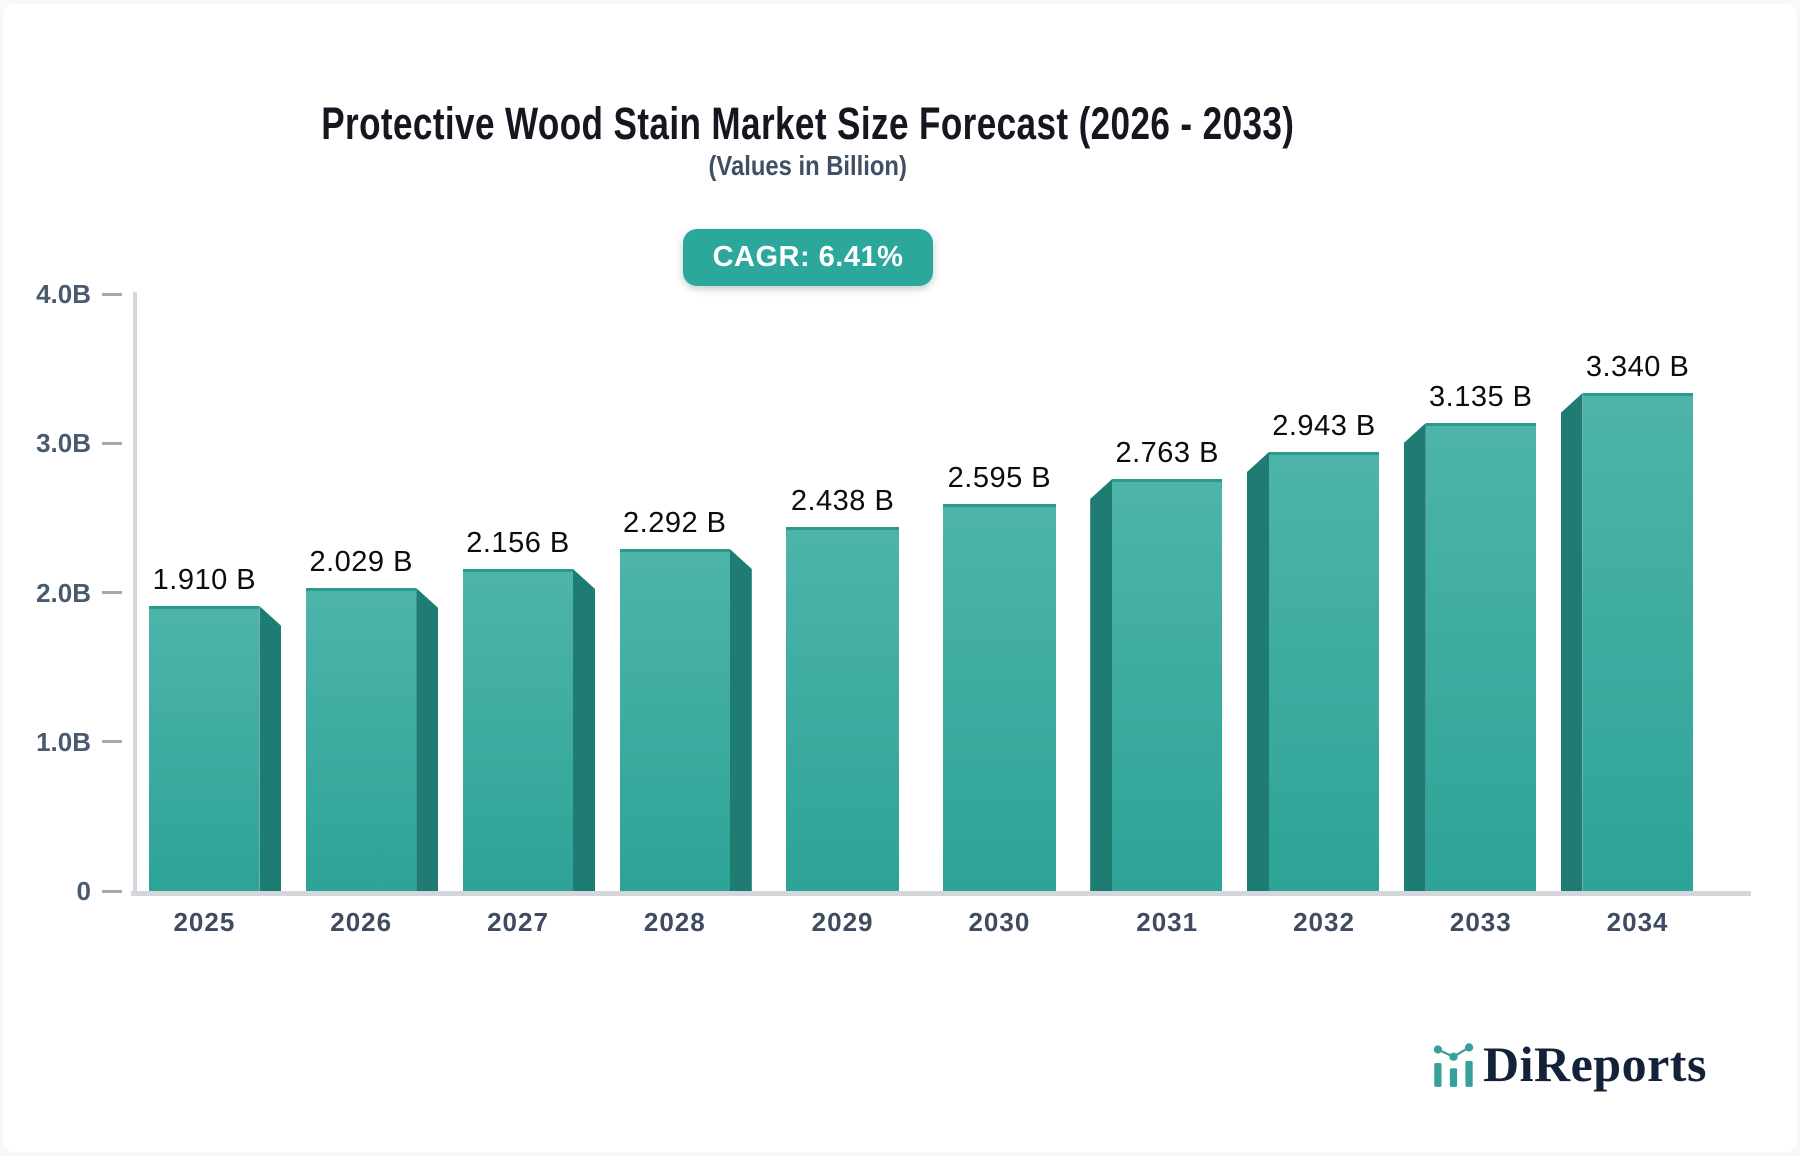 The image size is (1800, 1156). Describe the element at coordinates (1324, 426) in the screenshot. I see `bar-value-label: 2.943 B` at that location.